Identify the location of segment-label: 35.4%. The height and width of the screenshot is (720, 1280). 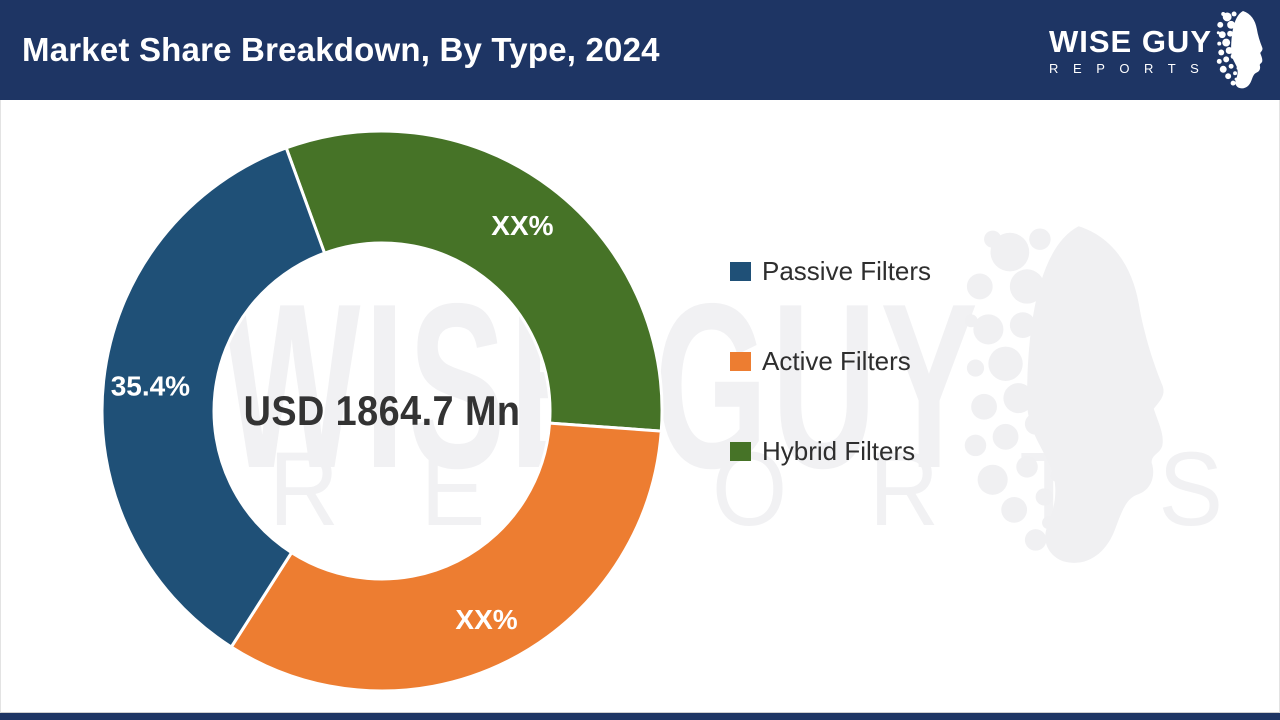
(150, 385).